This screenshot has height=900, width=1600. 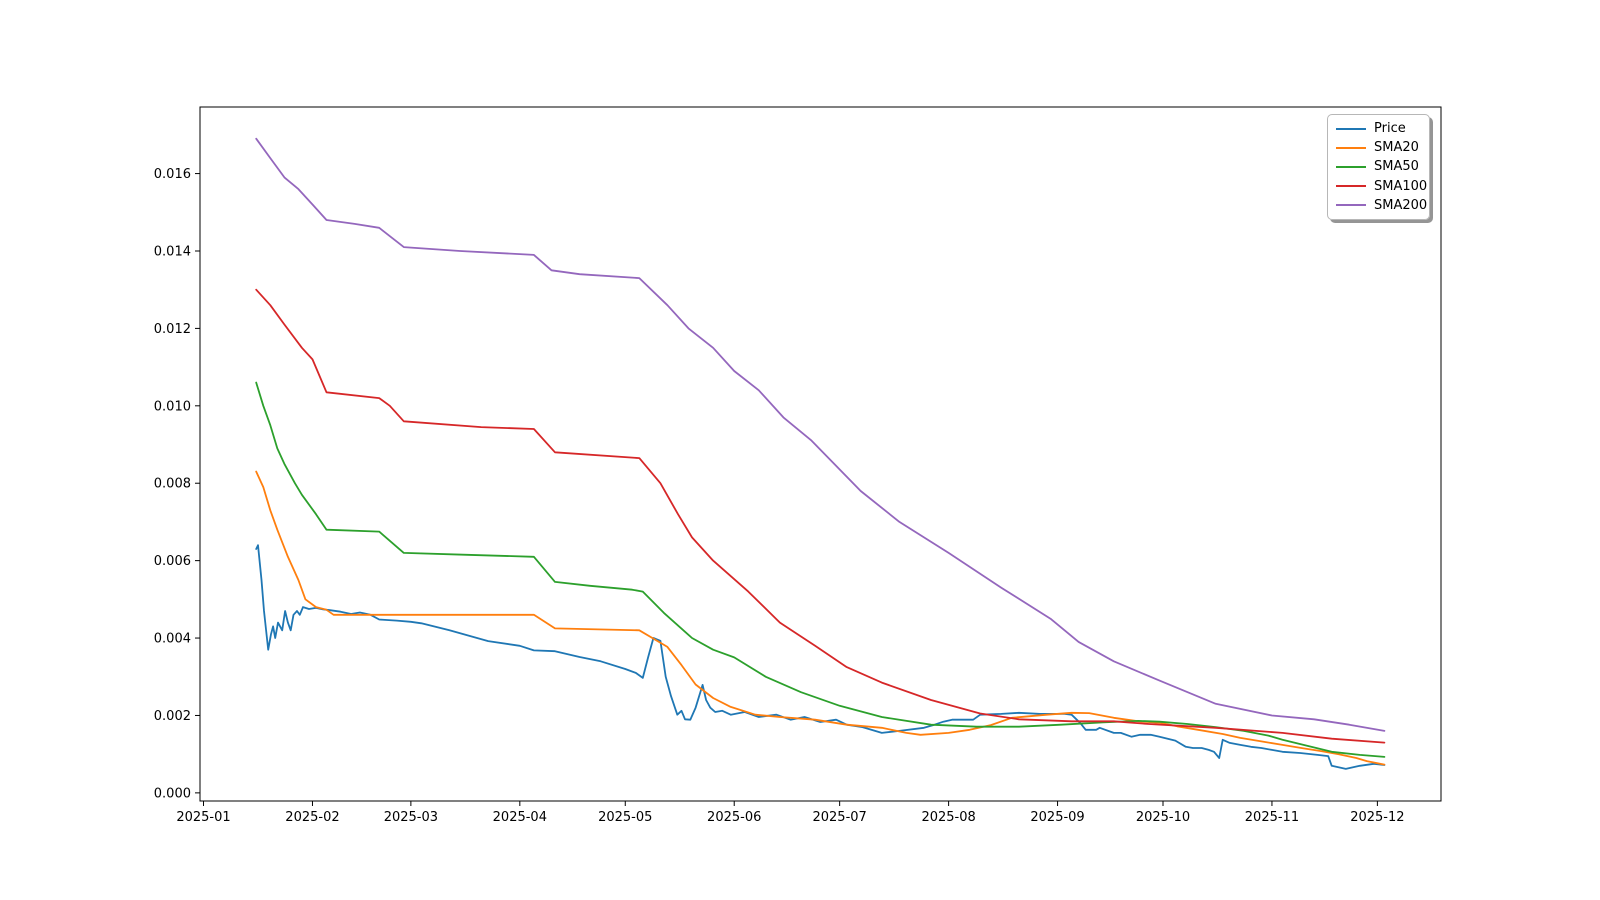 I want to click on y-tick-label: 0.006, so click(x=172, y=561).